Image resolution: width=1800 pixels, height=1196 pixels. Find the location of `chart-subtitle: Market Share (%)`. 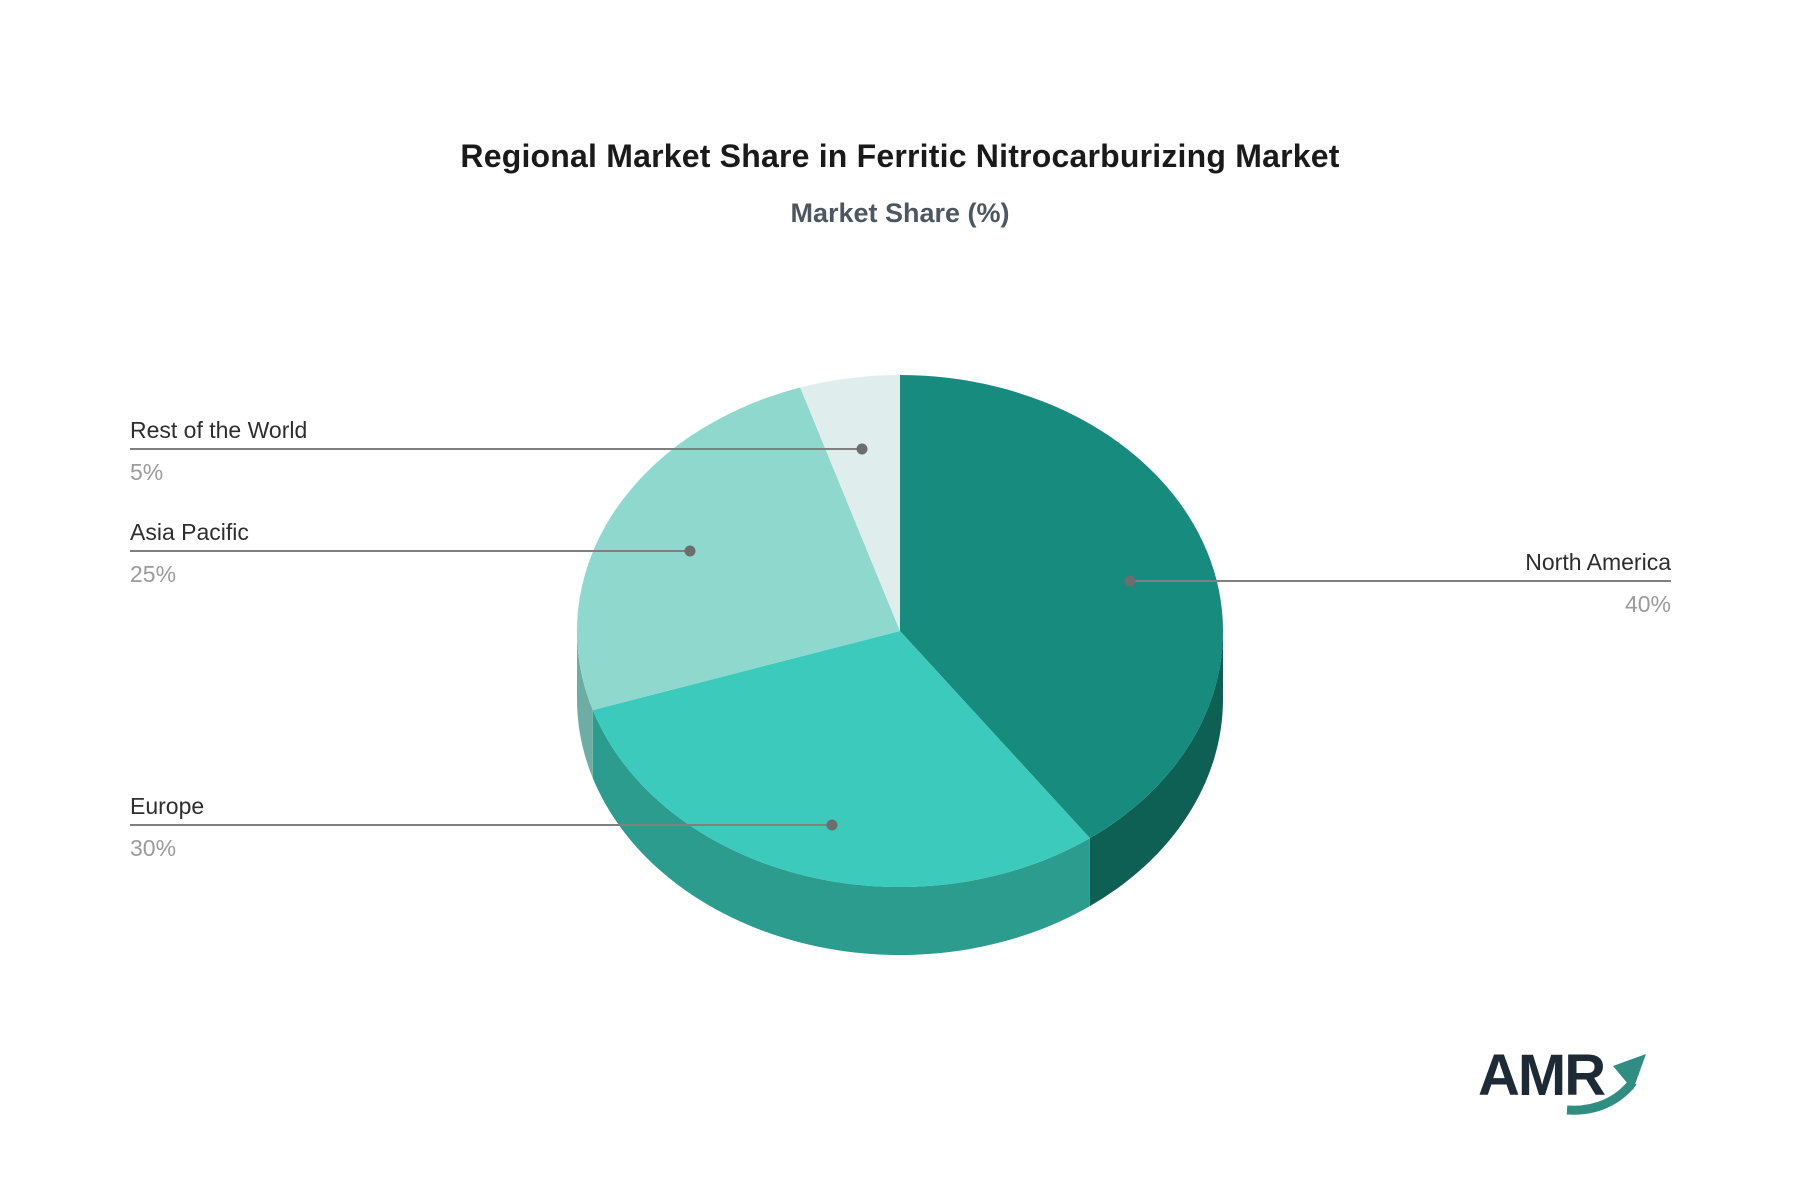

chart-subtitle: Market Share (%) is located at coordinates (900, 213).